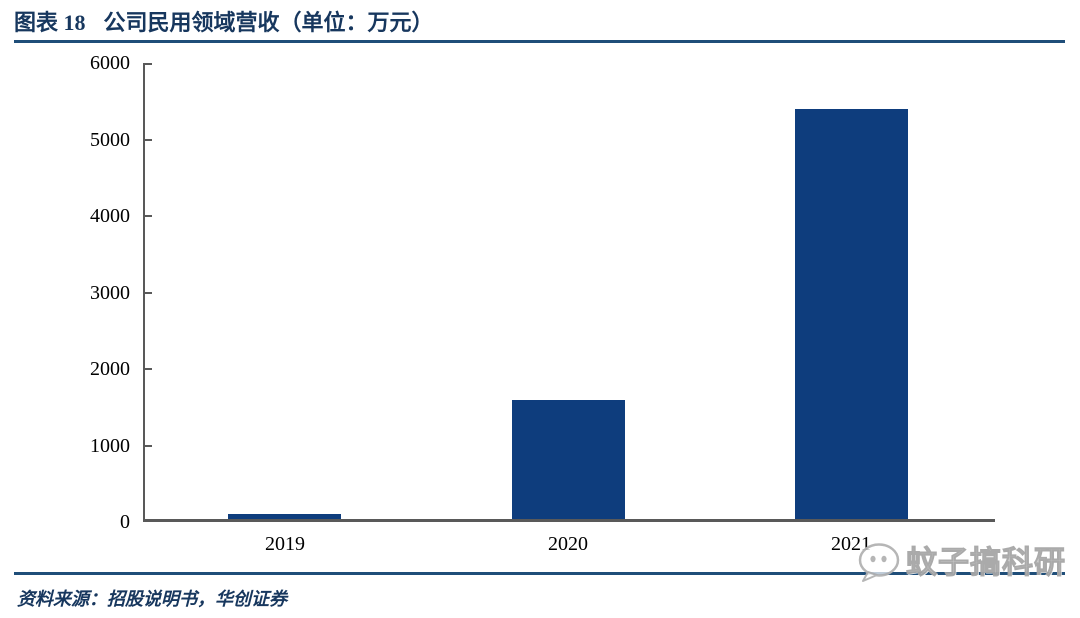  I want to click on bar-2019, so click(284, 518).